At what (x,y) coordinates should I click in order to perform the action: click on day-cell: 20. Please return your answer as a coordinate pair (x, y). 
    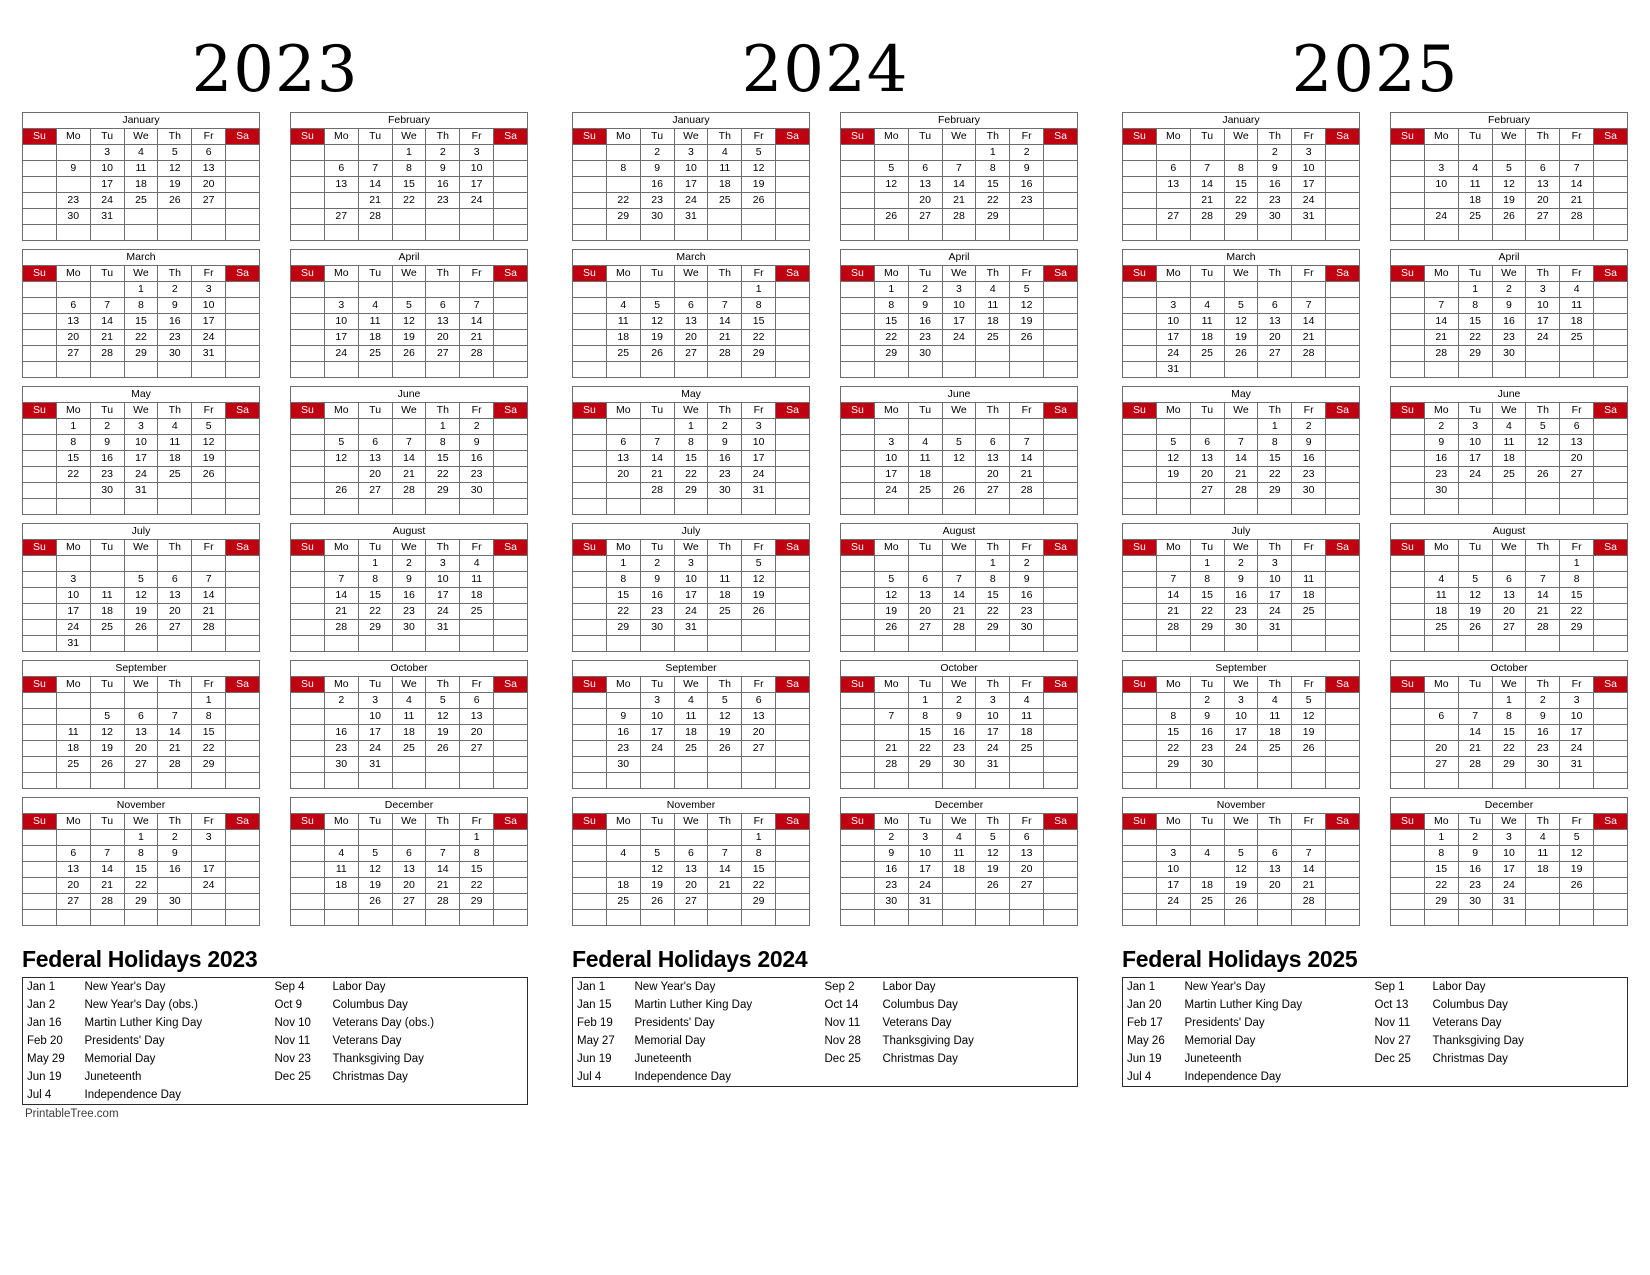
    Looking at the image, I should click on (1027, 869).